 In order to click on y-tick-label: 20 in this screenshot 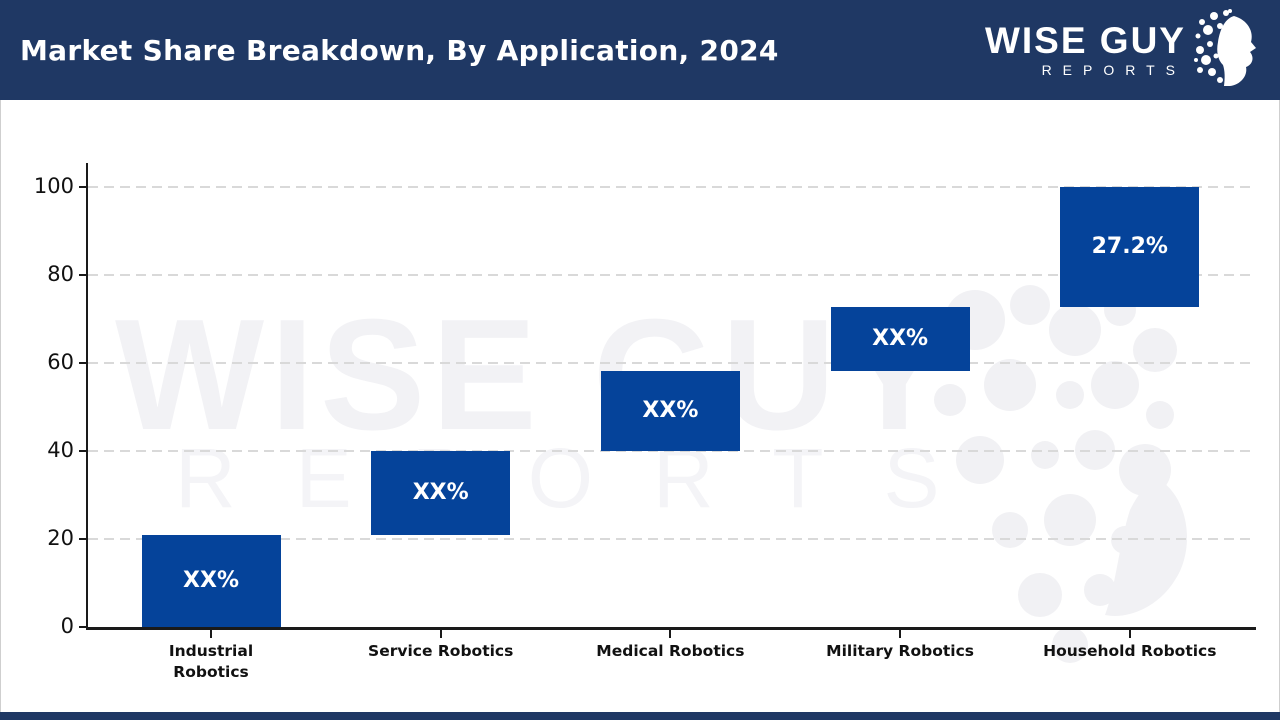, I will do `click(60, 538)`.